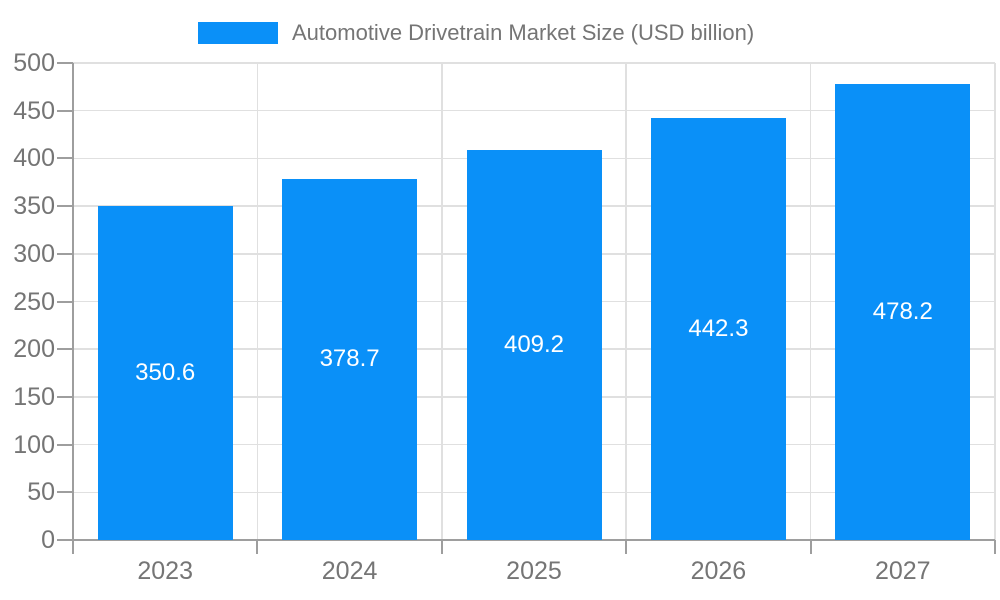 This screenshot has width=1000, height=600. I want to click on y-tick-label: 0, so click(48, 540).